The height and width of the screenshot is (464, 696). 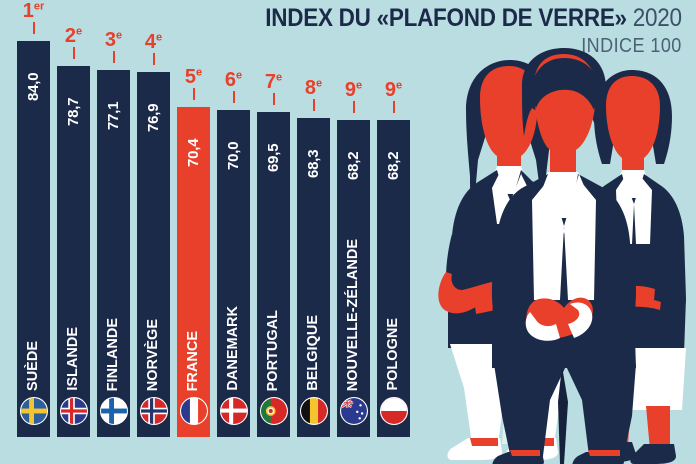 What do you see at coordinates (33, 366) in the screenshot?
I see `bar-country-label: SUÈDE` at bounding box center [33, 366].